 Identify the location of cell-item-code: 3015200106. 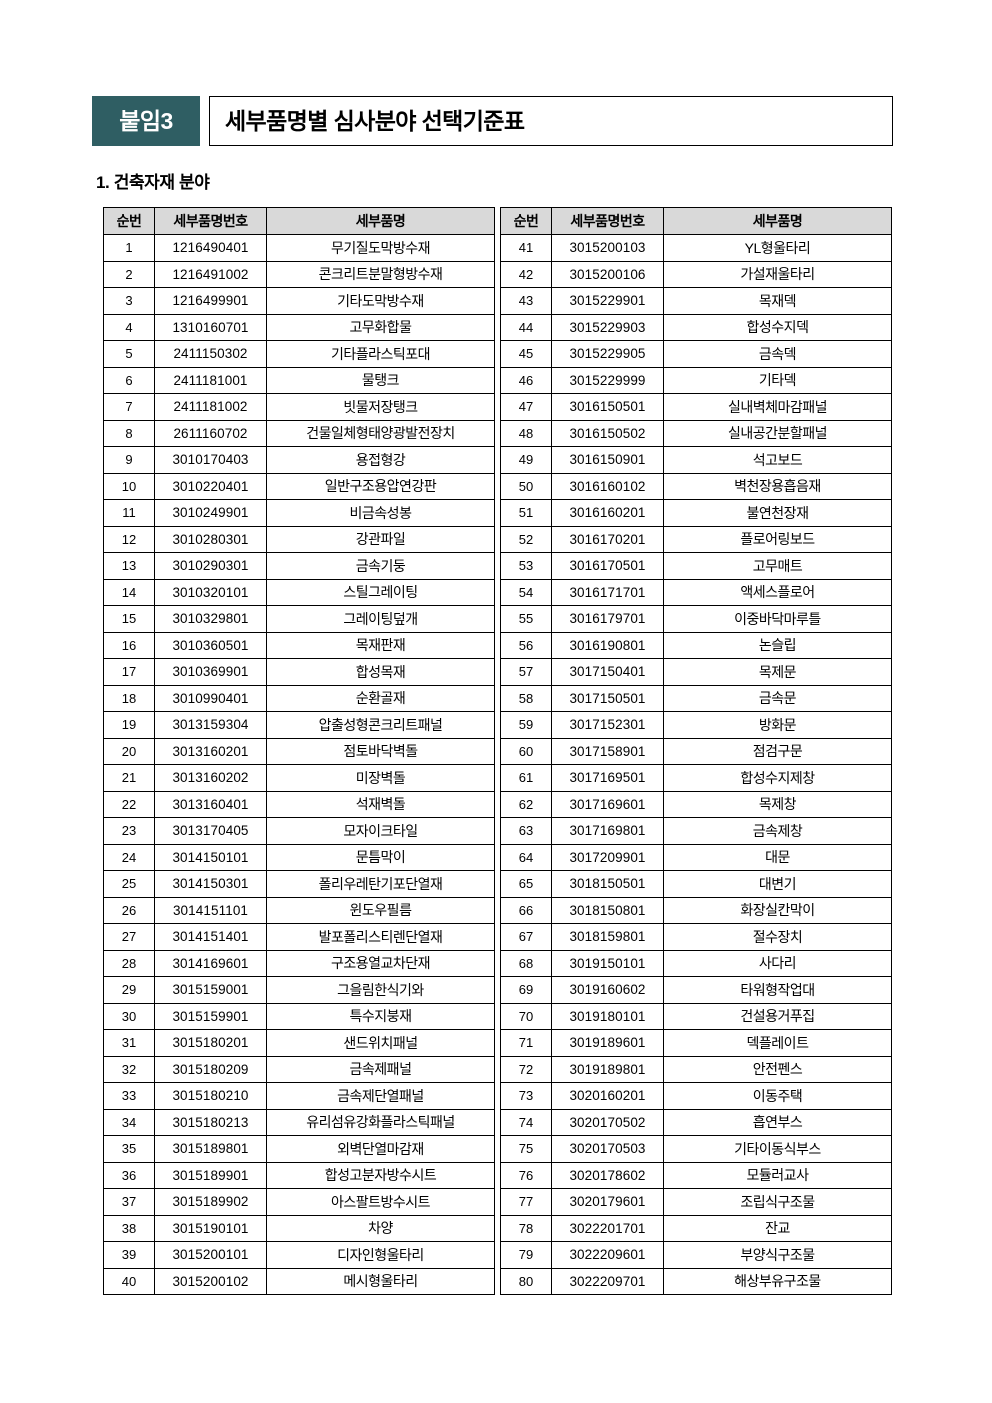
(607, 274).